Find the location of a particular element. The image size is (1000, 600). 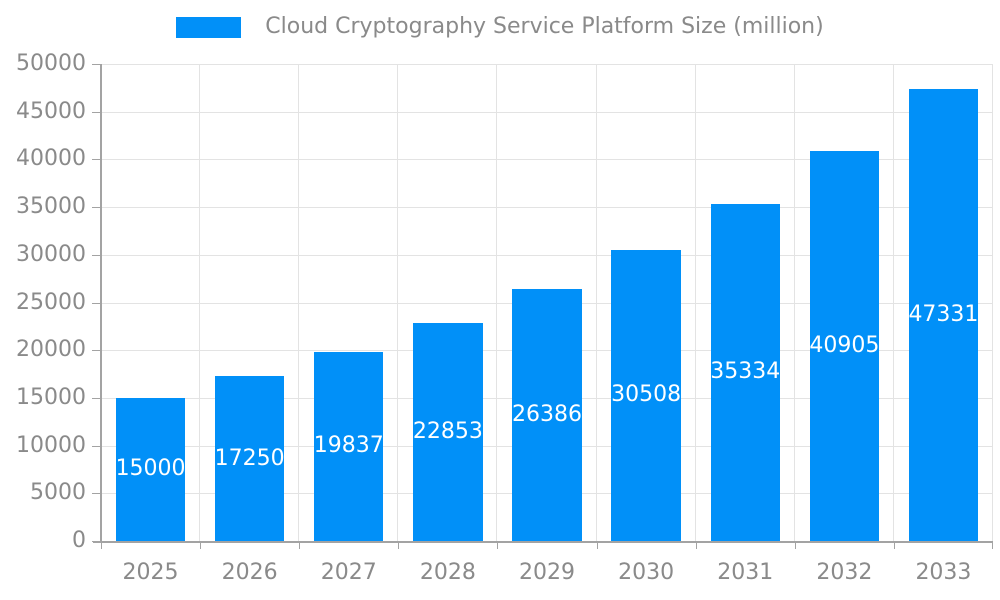

x-tick-label: 2029 is located at coordinates (547, 572).